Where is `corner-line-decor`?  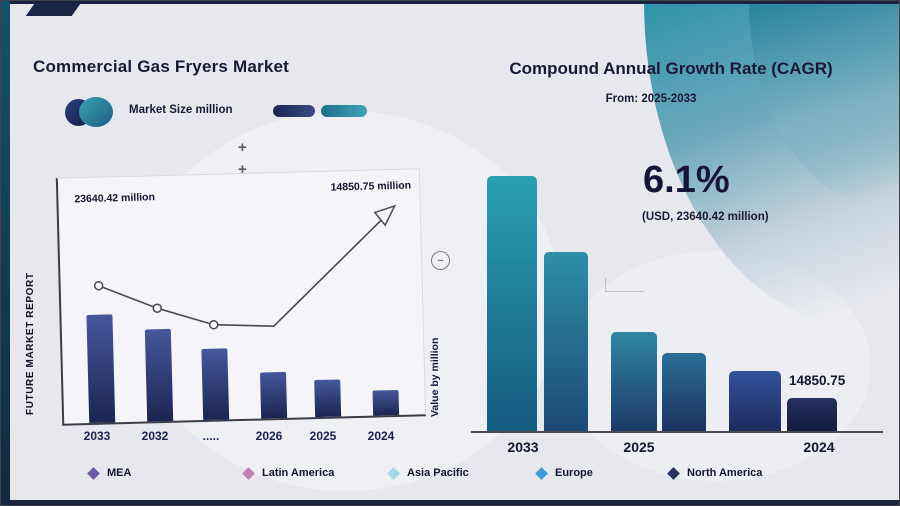 corner-line-decor is located at coordinates (624, 285).